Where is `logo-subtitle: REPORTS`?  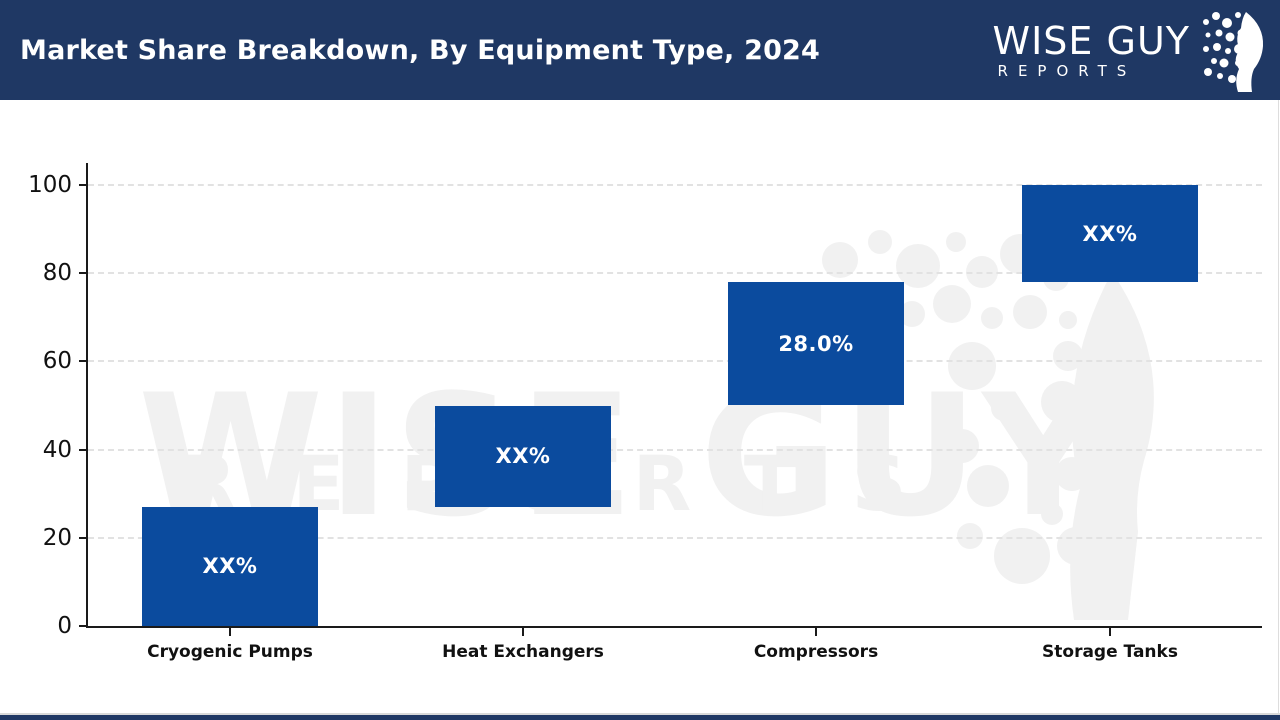
logo-subtitle: REPORTS is located at coordinates (1067, 70).